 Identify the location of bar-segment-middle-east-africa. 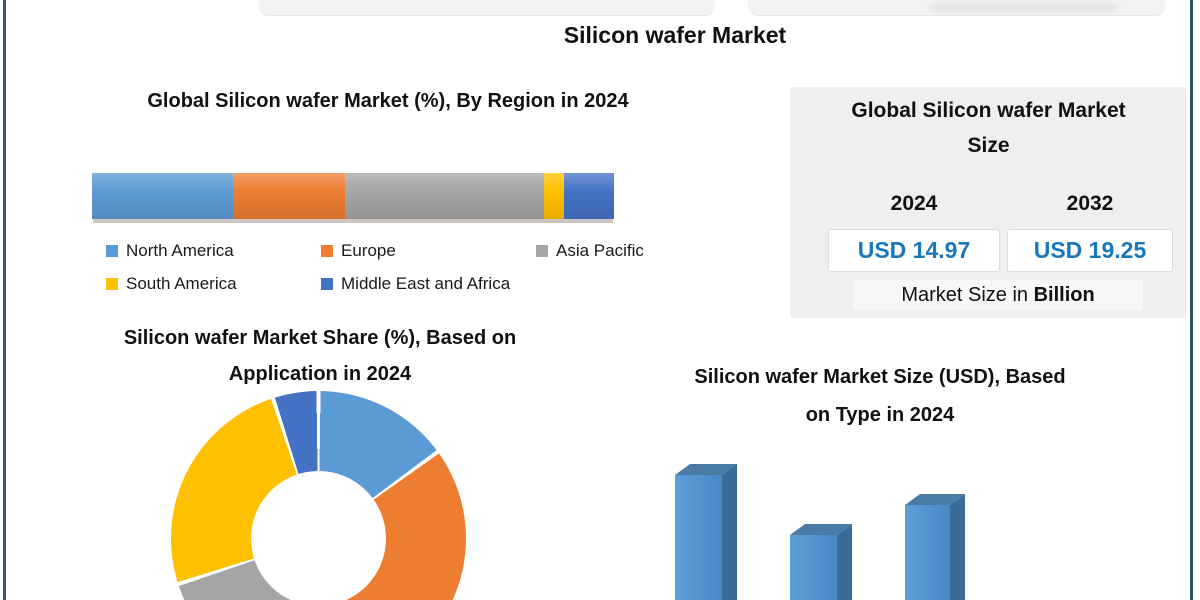
(589, 196).